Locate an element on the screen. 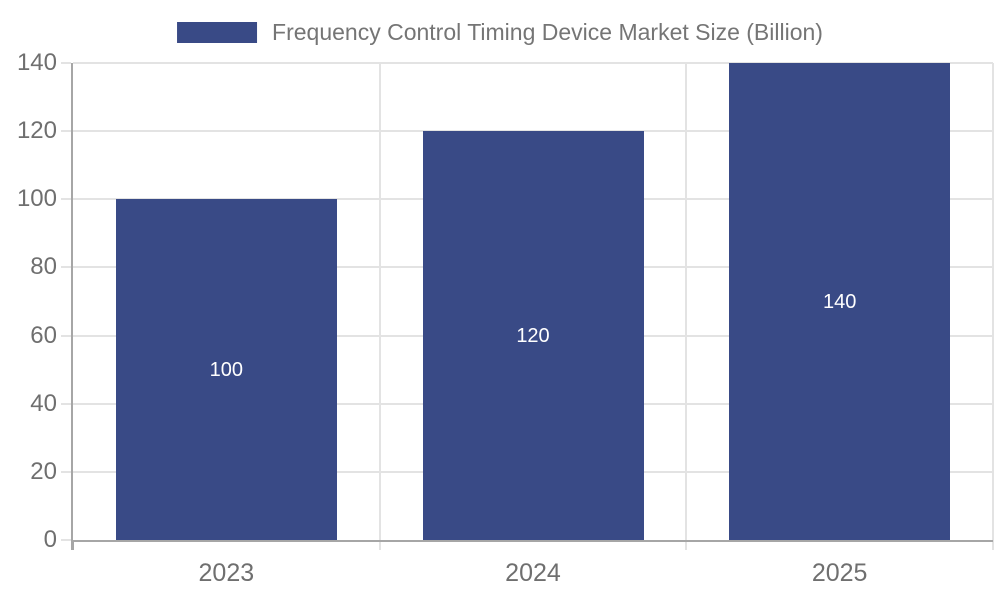 This screenshot has height=600, width=1000. y-gridline is located at coordinates (533, 63).